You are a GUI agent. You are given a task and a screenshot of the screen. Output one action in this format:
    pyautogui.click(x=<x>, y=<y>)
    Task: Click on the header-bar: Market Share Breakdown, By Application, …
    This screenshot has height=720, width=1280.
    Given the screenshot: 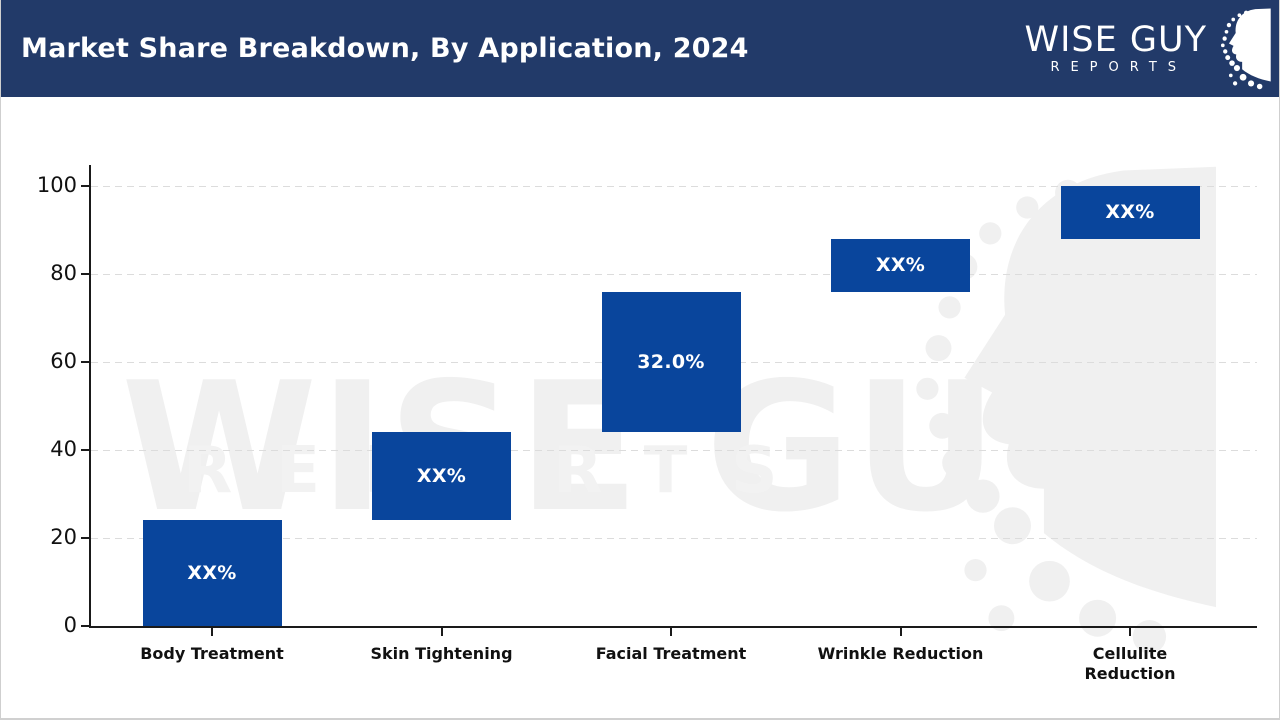 What is the action you would take?
    pyautogui.click(x=640, y=48)
    